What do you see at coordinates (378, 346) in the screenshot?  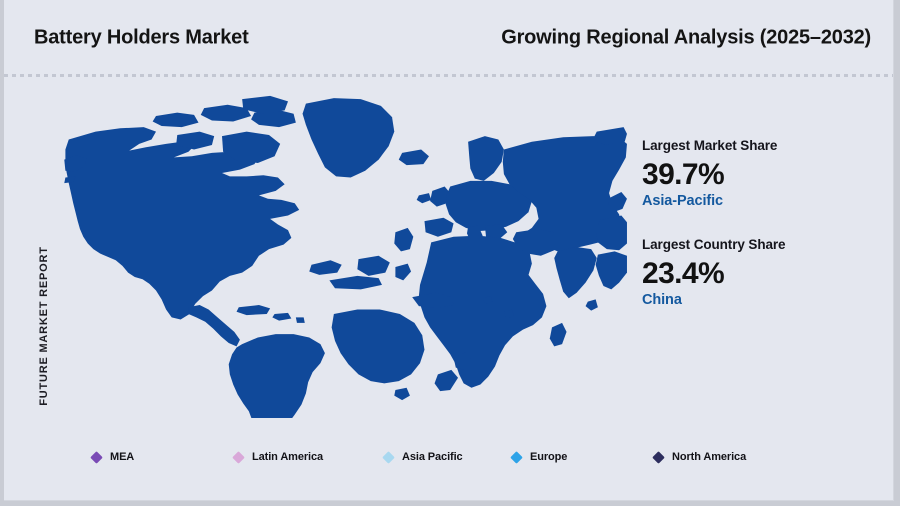 I see `landmass-australia` at bounding box center [378, 346].